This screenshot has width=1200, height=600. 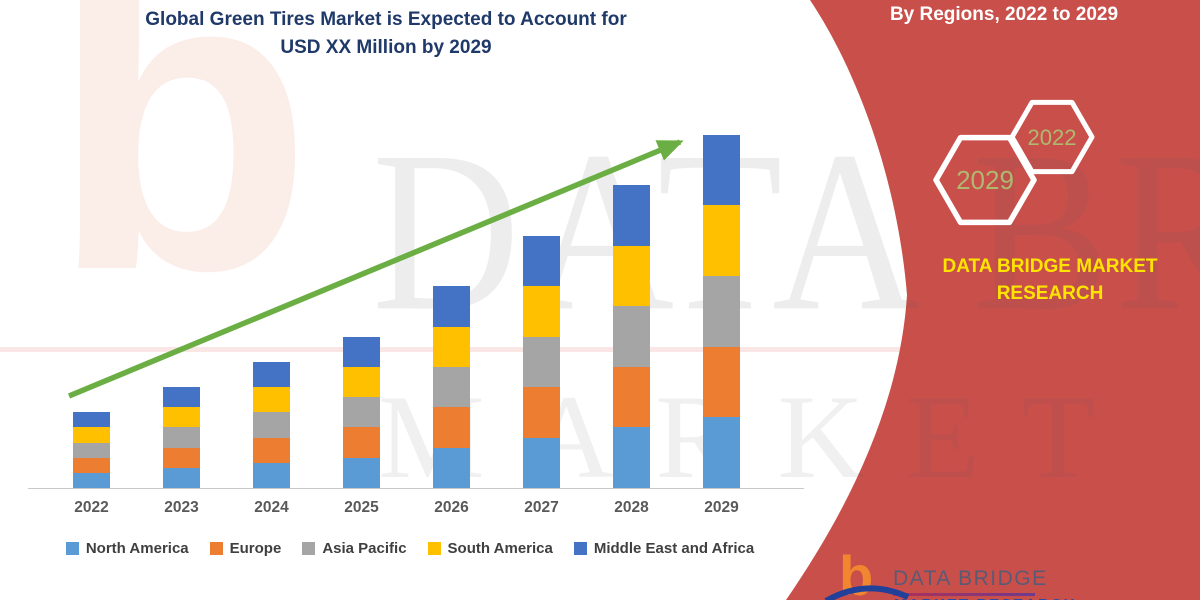 What do you see at coordinates (91, 450) in the screenshot?
I see `bar-segment-2022-asia-pacific` at bounding box center [91, 450].